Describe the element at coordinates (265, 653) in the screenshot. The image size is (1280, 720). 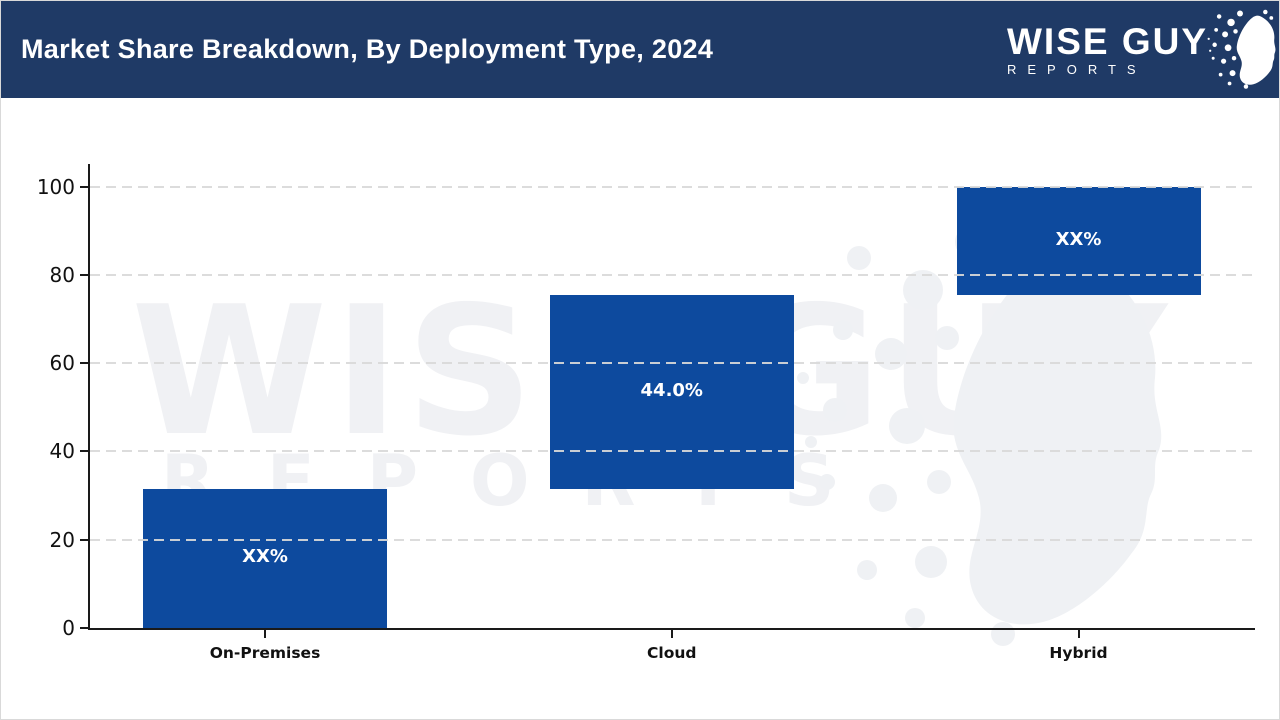
I see `x-tick-label: On-Premises` at that location.